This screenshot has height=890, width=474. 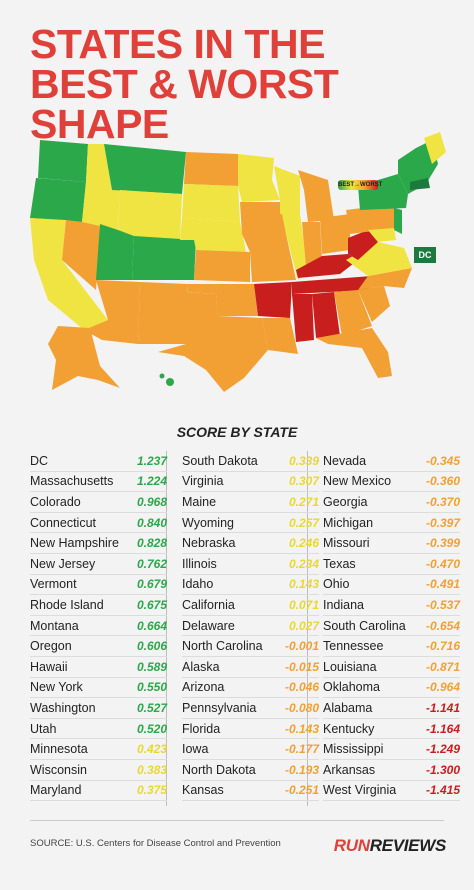 What do you see at coordinates (391, 770) in the screenshot?
I see `state-row: Arkansas -1.300` at bounding box center [391, 770].